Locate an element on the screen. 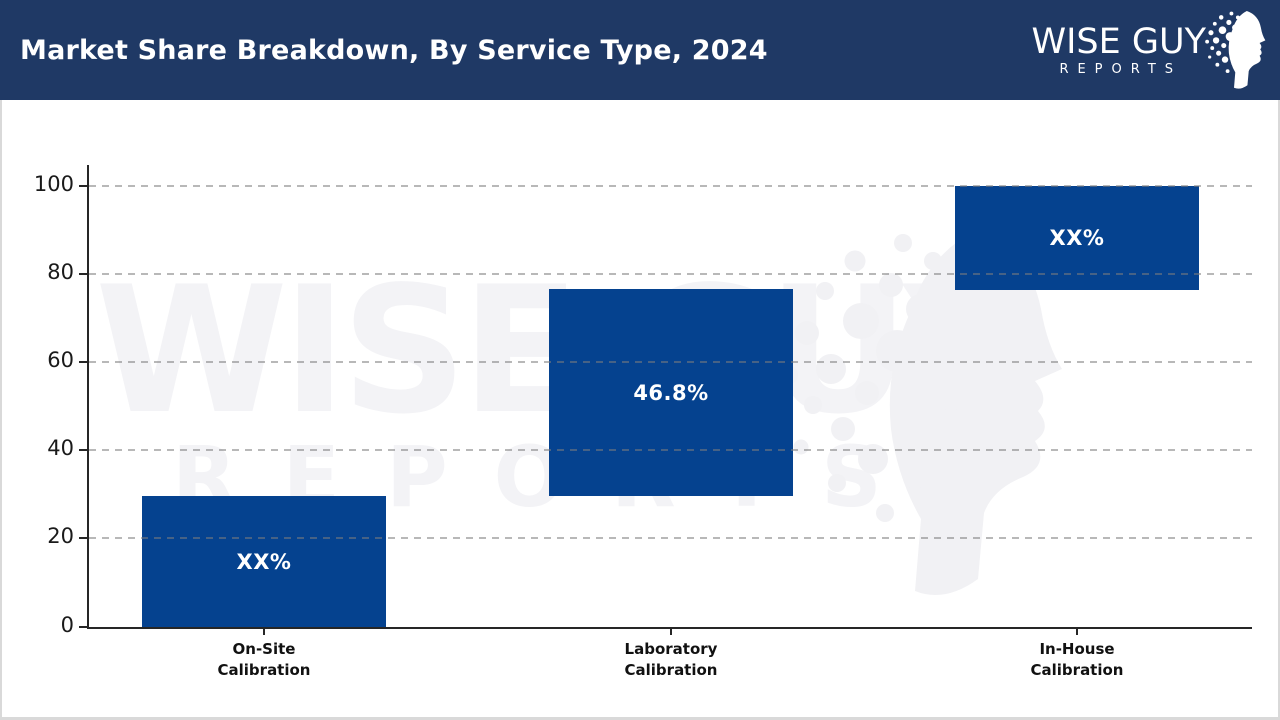 This screenshot has height=720, width=1280. y-tick-label: 20 is located at coordinates (60, 536).